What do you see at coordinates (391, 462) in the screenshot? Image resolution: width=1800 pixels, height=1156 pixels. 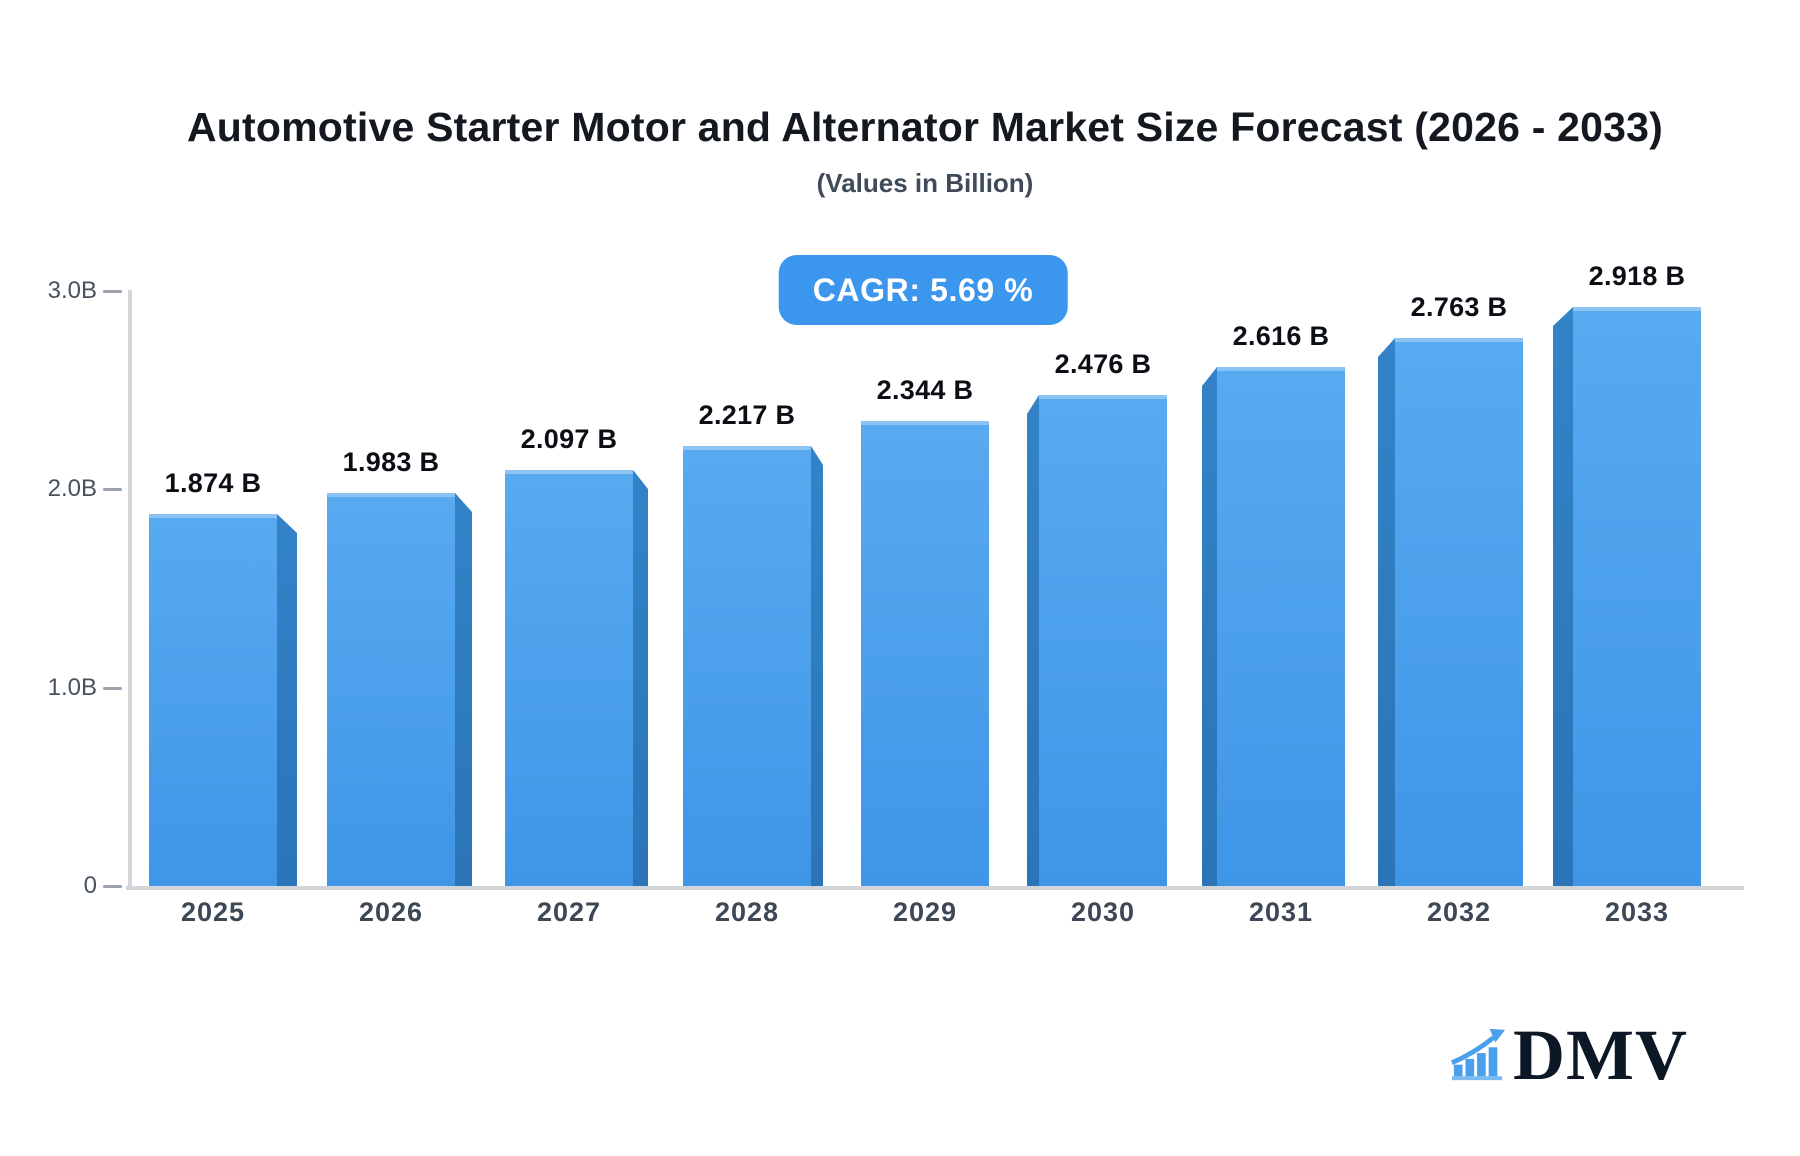 I see `bar-value-label: 1.983 B` at bounding box center [391, 462].